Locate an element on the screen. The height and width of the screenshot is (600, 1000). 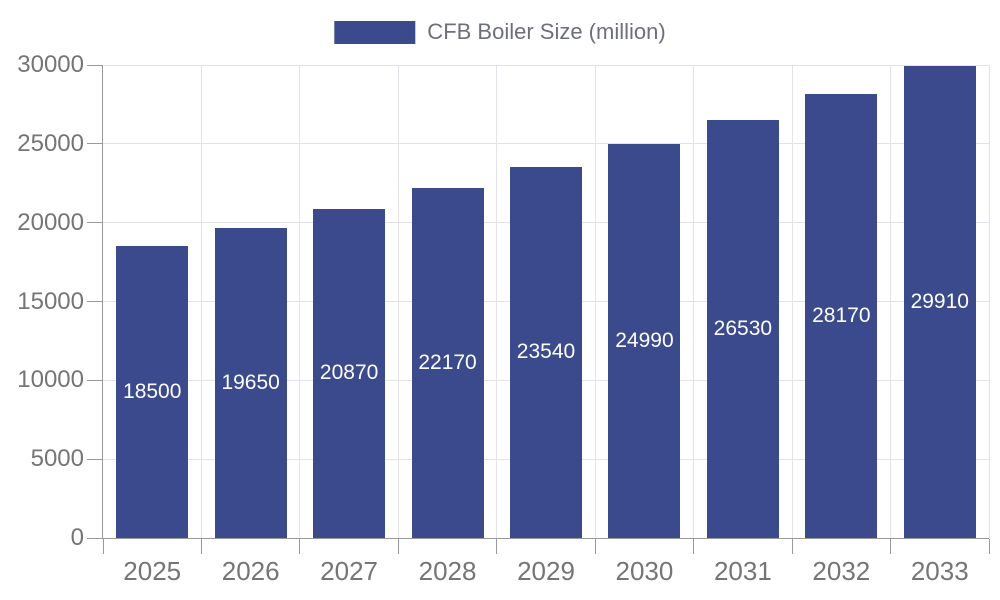
legend: CFB Boiler Size (million) is located at coordinates (500, 32).